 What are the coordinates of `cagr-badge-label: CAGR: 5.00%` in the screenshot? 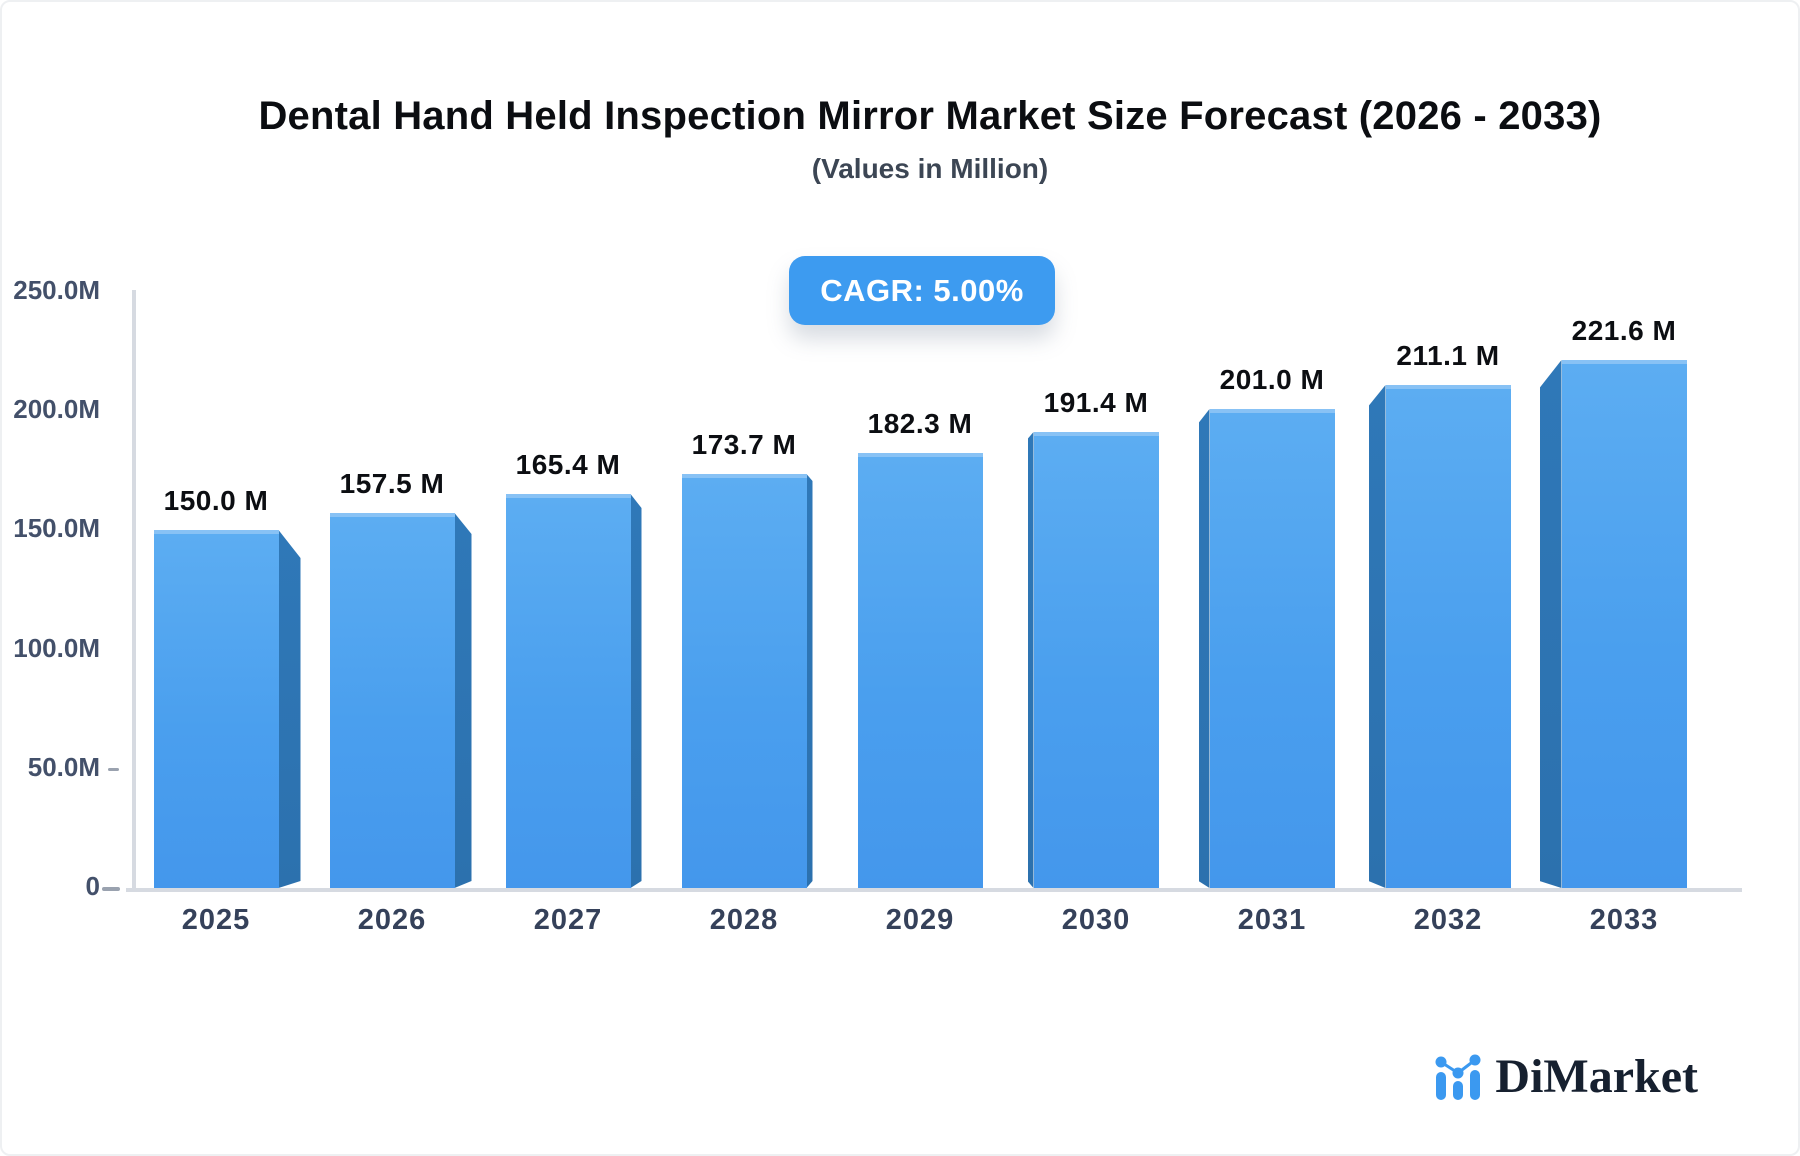 It's located at (922, 290).